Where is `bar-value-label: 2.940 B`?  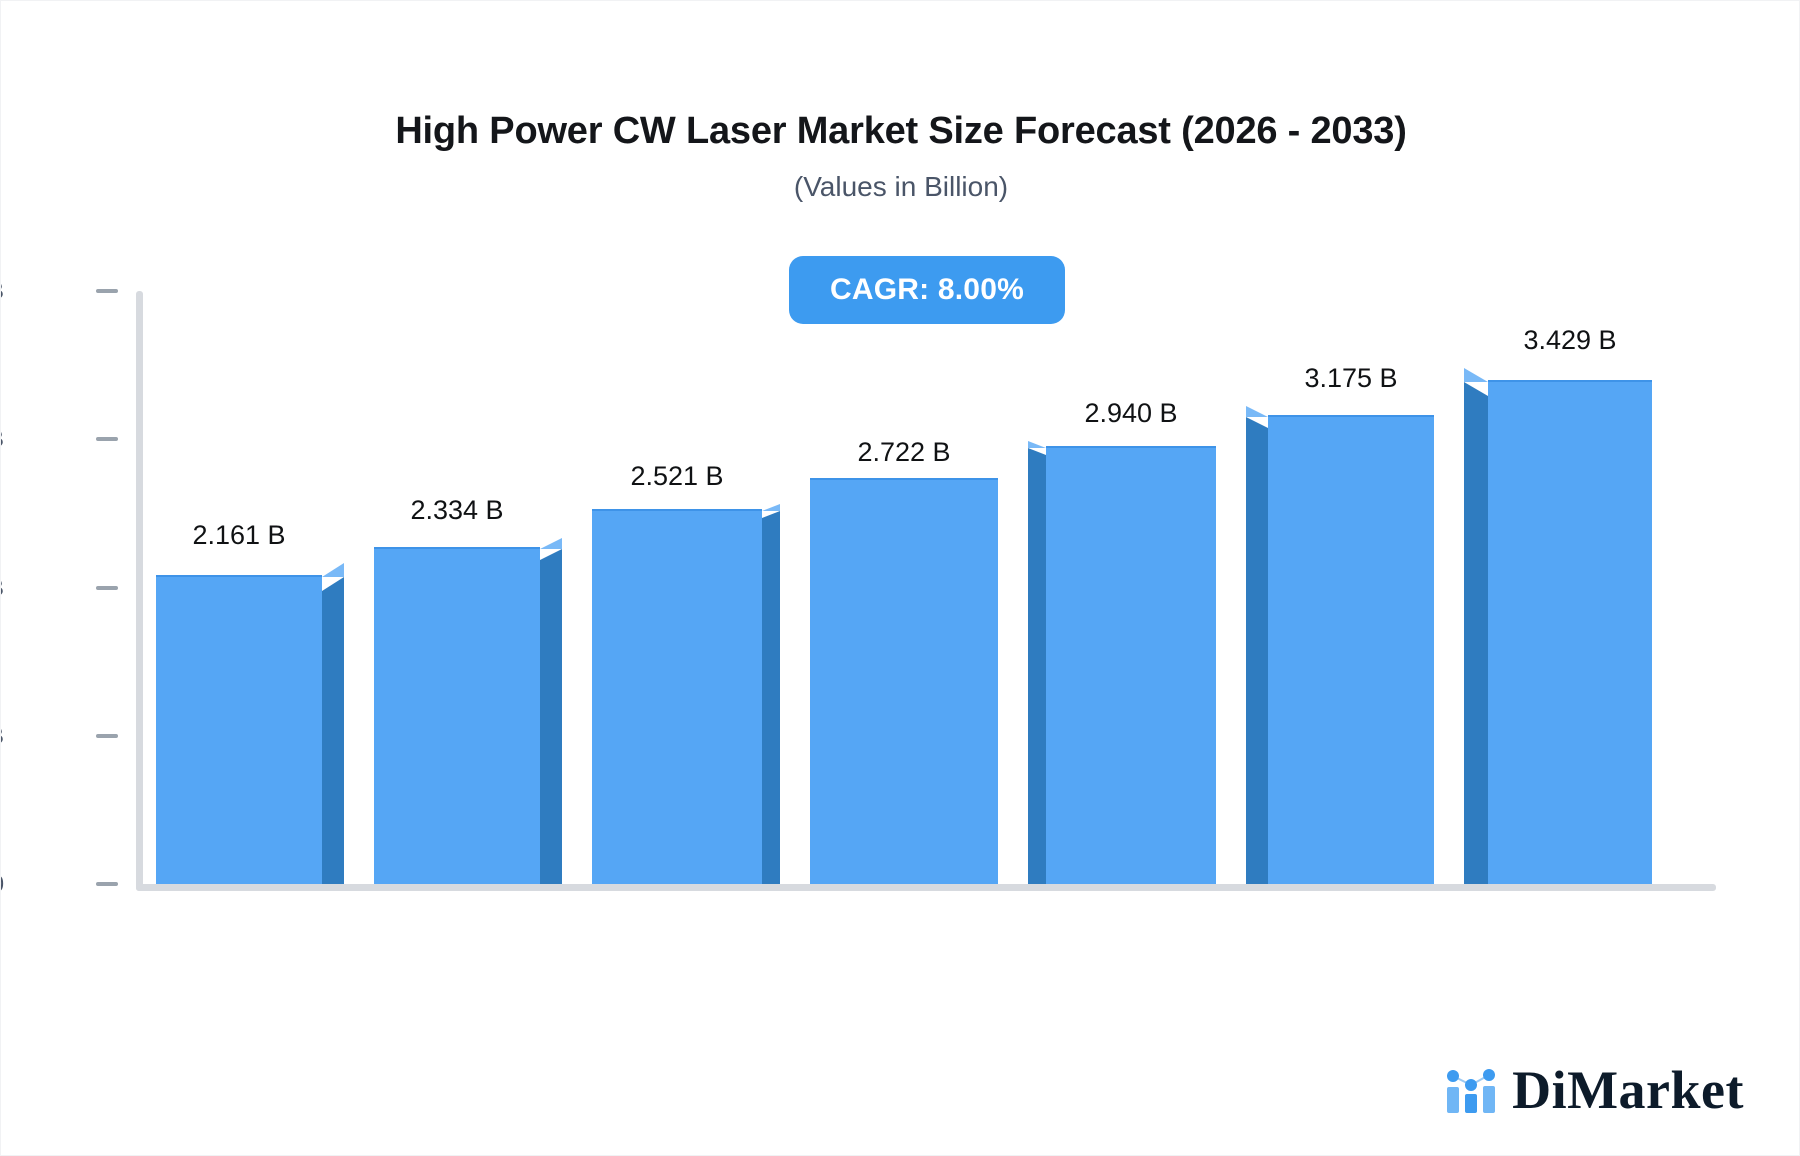
bar-value-label: 2.940 B is located at coordinates (1131, 413).